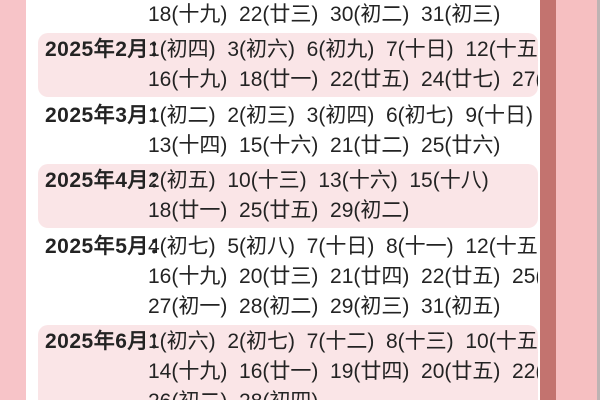  What do you see at coordinates (108, 246) in the screenshot?
I see `month-label: 2025年5月：` at bounding box center [108, 246].